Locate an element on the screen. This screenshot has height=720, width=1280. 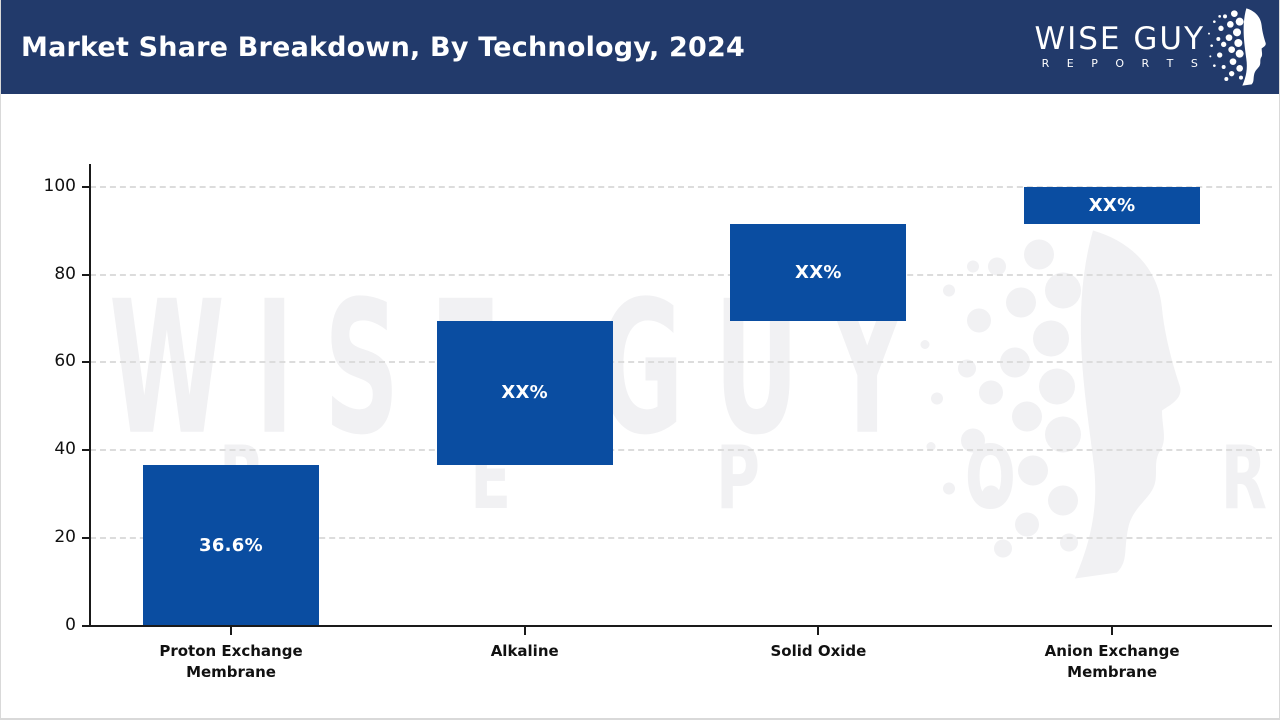
y-axis-line is located at coordinates (90, 395).